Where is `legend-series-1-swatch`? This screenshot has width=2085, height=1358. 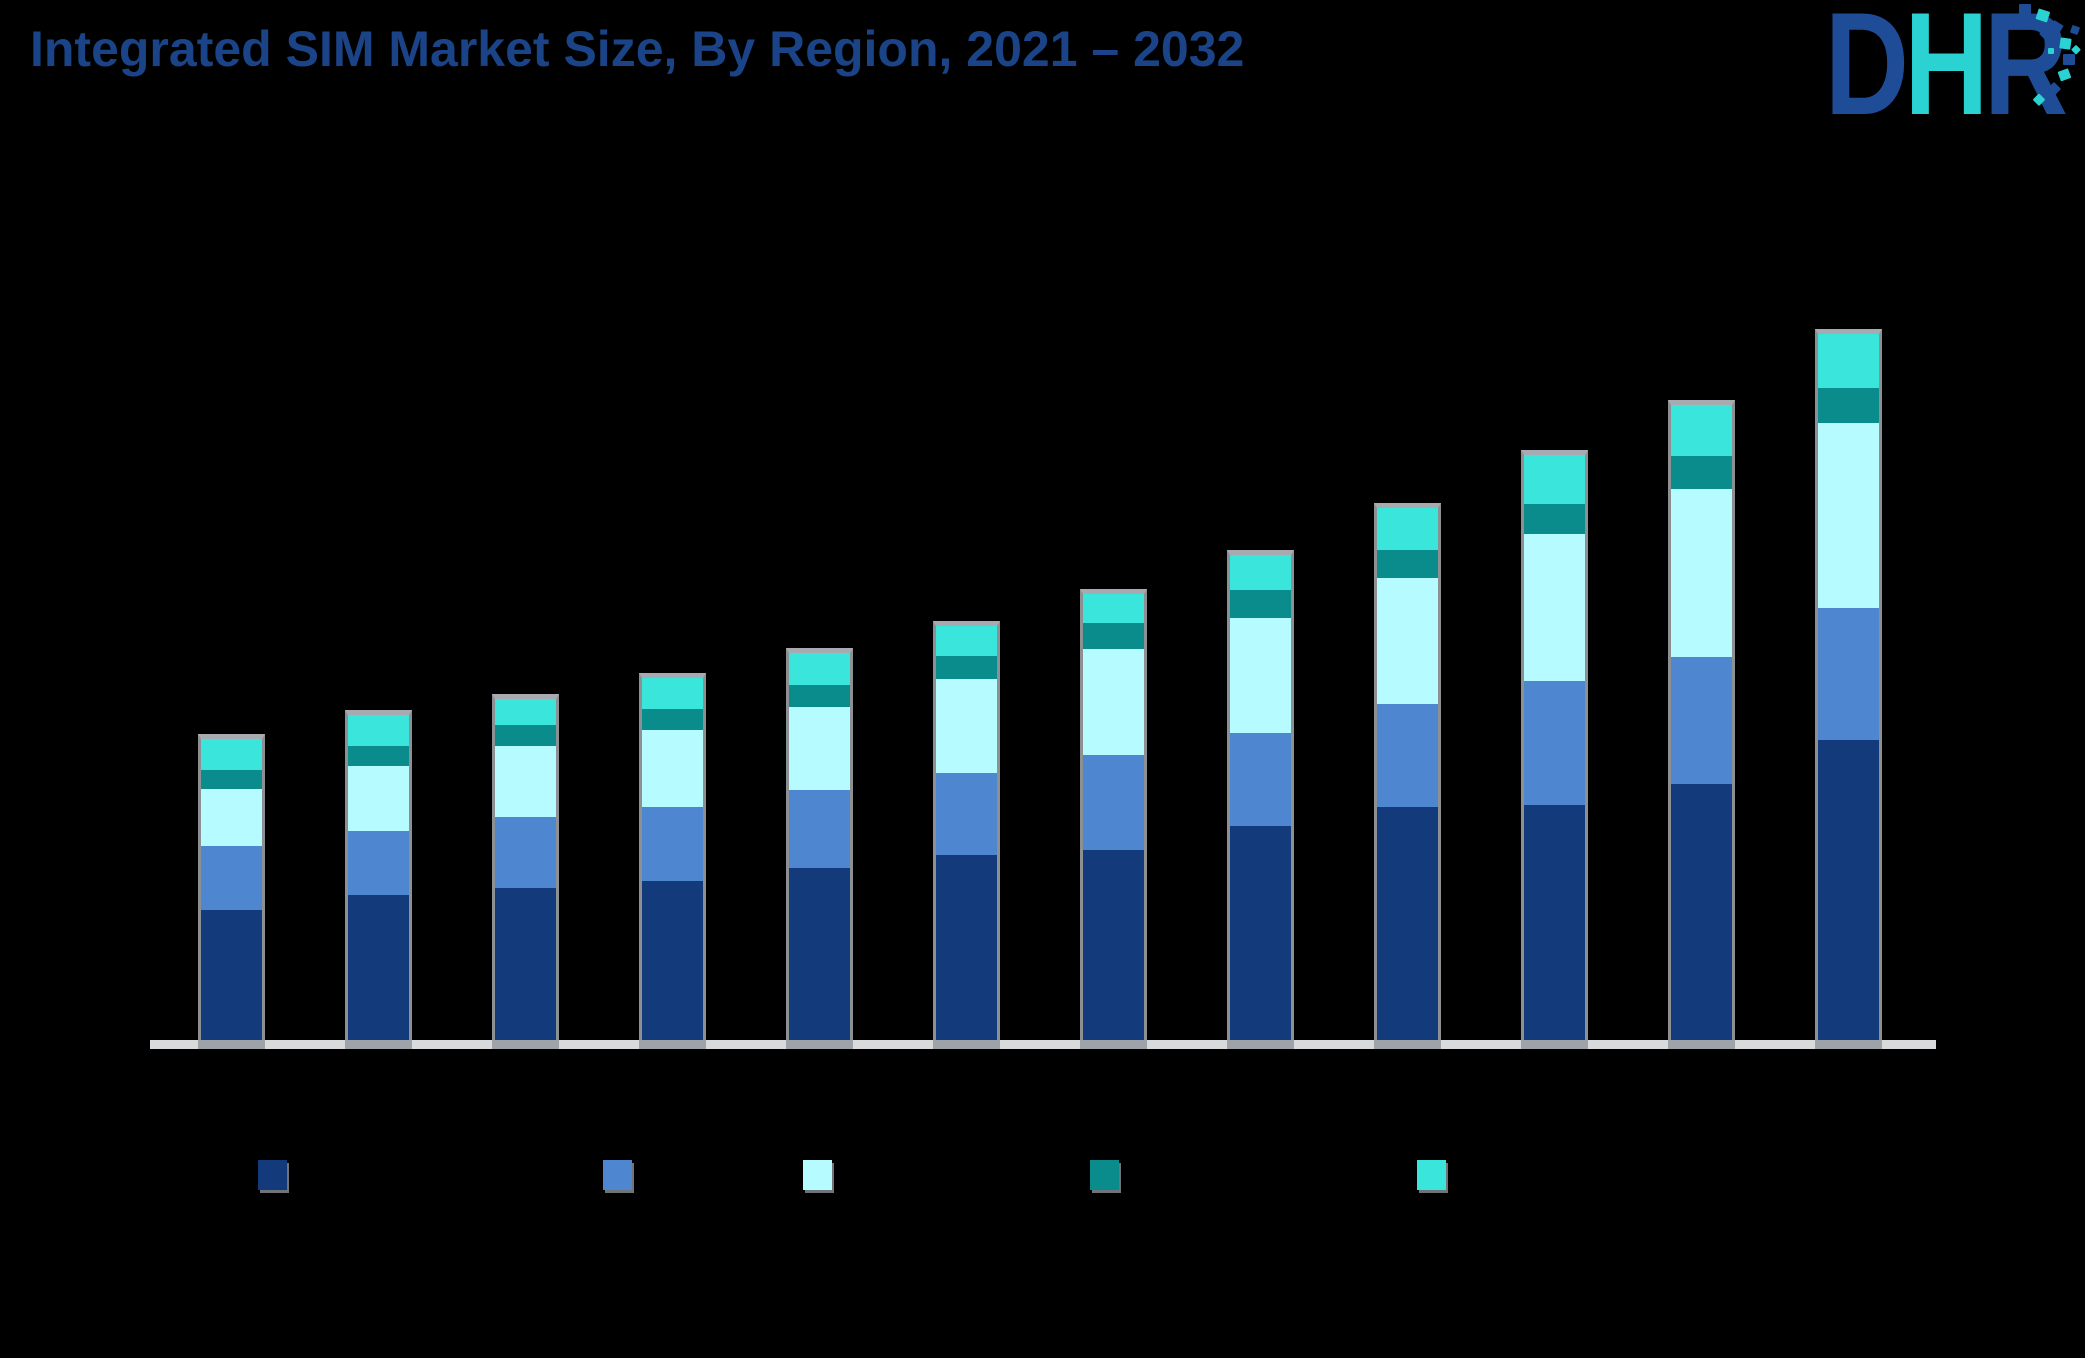
legend-series-1-swatch is located at coordinates (272, 1175).